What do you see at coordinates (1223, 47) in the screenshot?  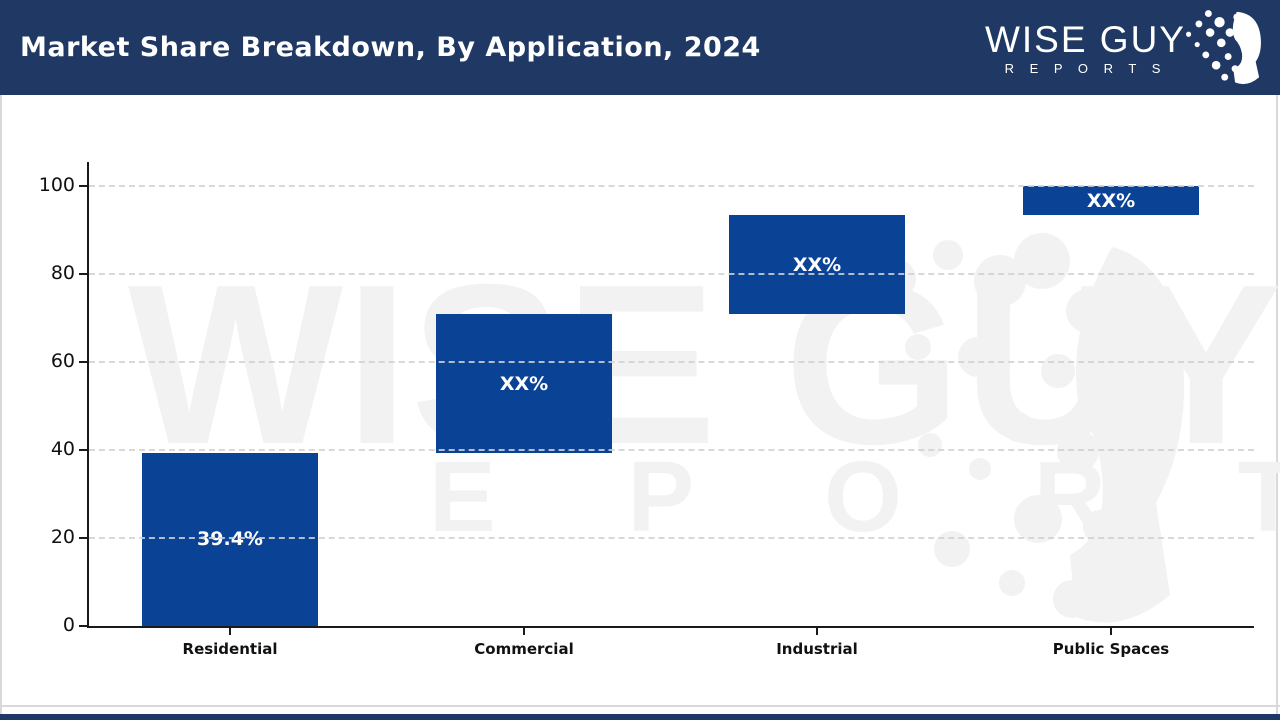 I see `logo-face-icon` at bounding box center [1223, 47].